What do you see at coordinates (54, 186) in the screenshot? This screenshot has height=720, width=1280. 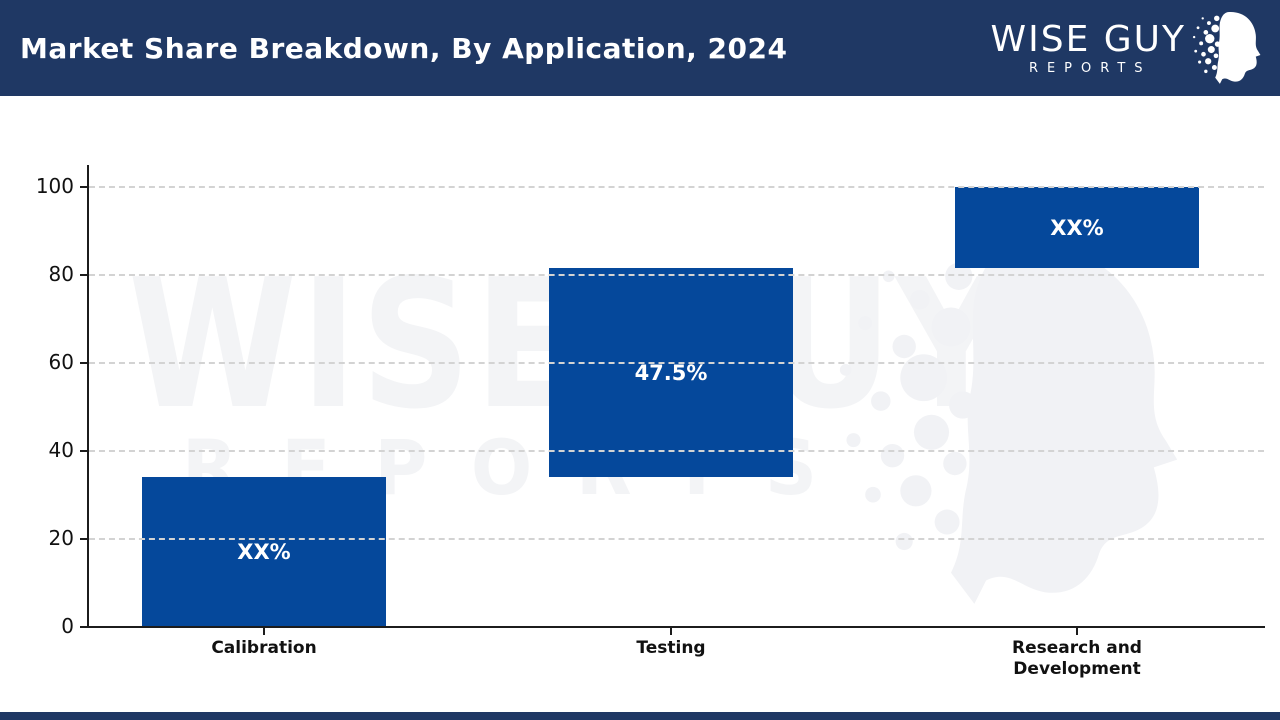 I see `y-tick-label: 100` at bounding box center [54, 186].